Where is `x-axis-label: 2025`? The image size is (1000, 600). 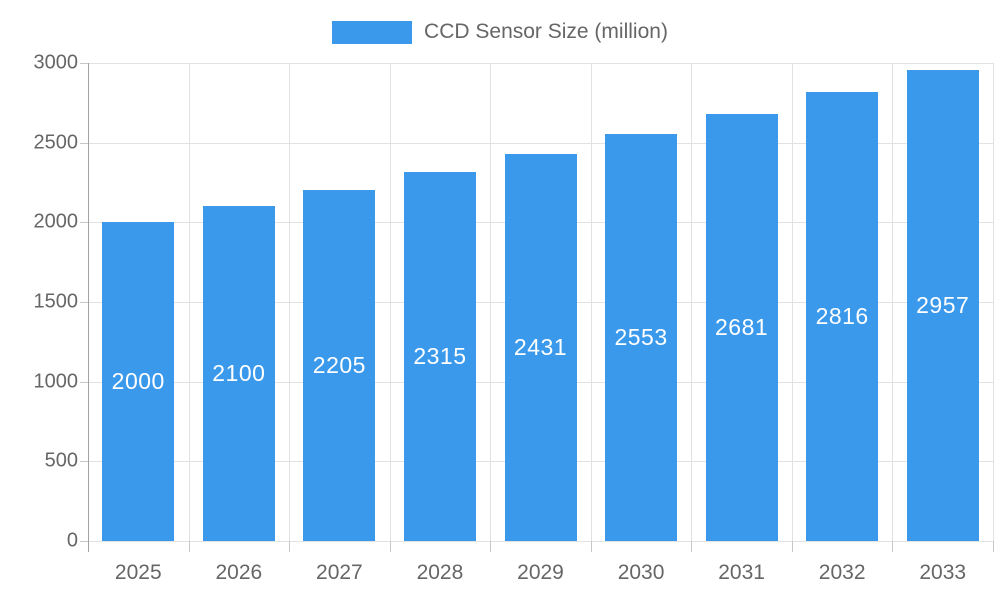
x-axis-label: 2025 is located at coordinates (138, 572).